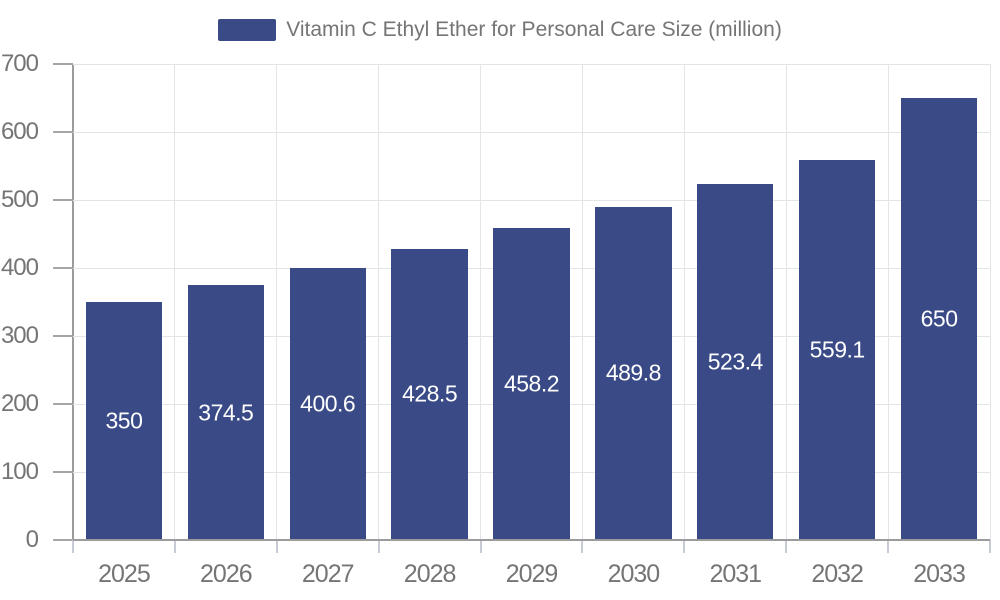  Describe the element at coordinates (226, 574) in the screenshot. I see `x-axis-tick-label: 2026` at that location.